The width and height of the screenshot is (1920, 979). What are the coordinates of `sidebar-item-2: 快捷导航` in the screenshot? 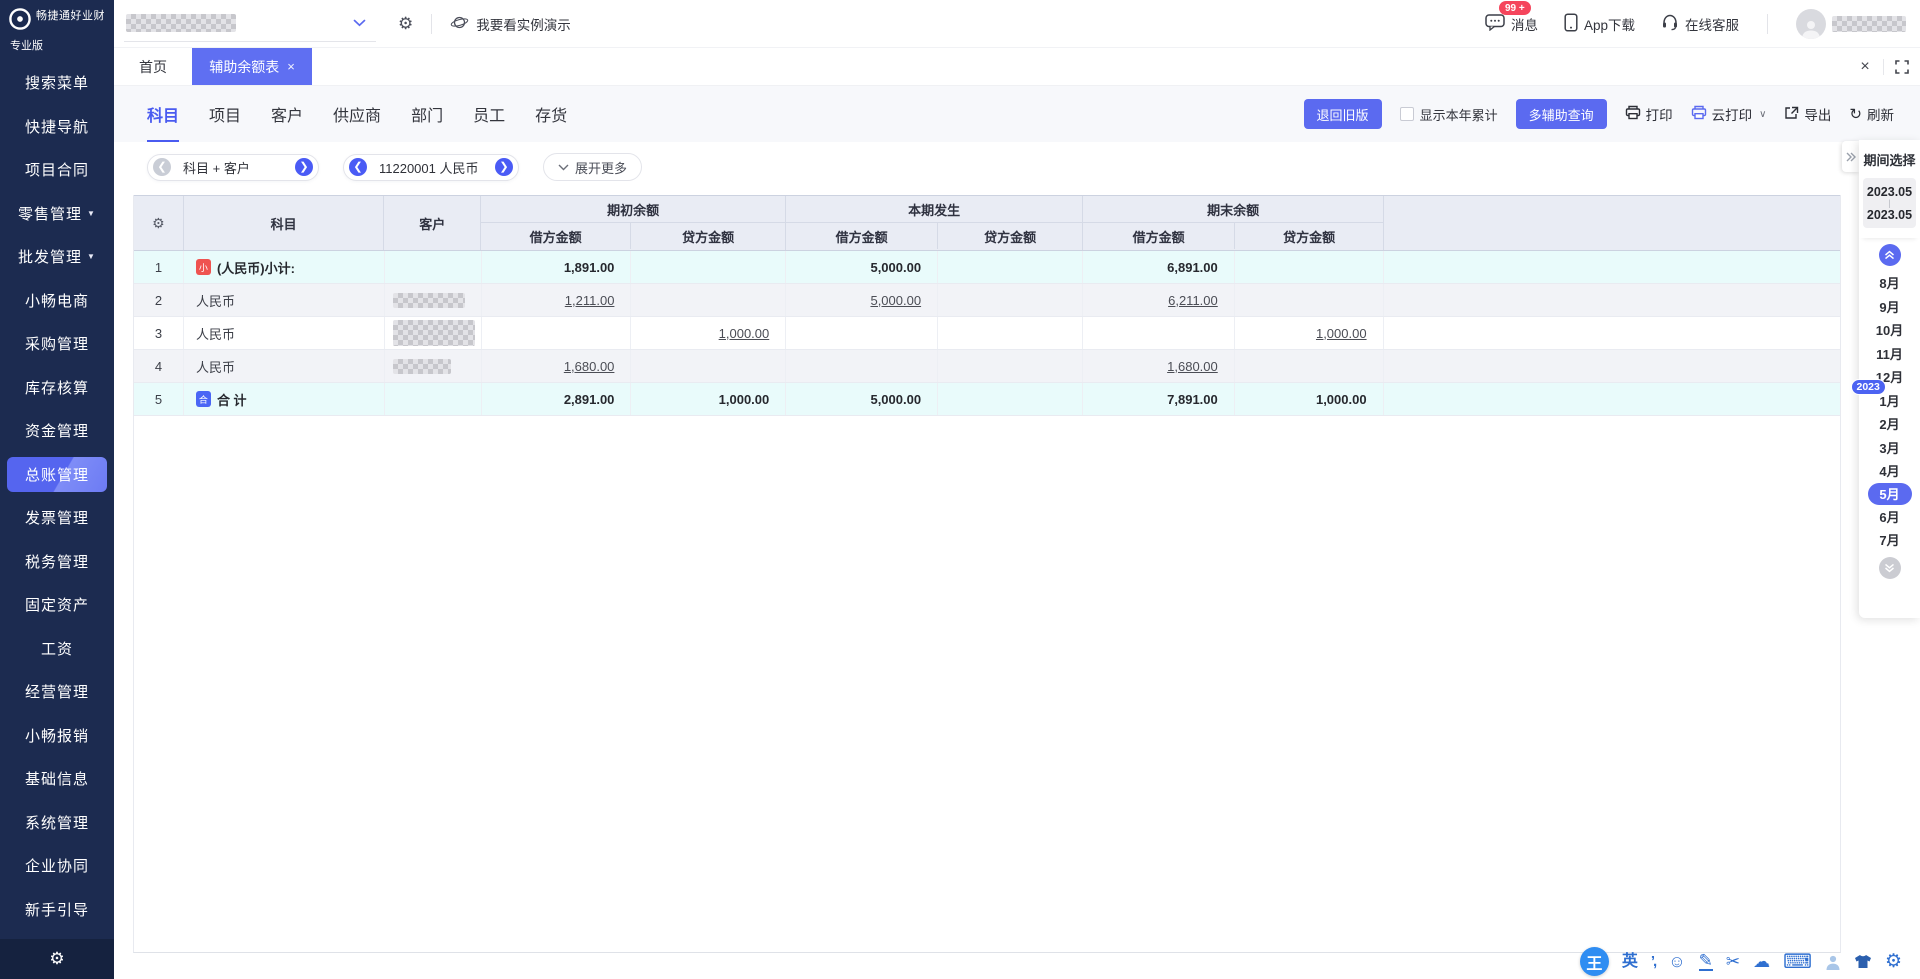 It's located at (57, 127).